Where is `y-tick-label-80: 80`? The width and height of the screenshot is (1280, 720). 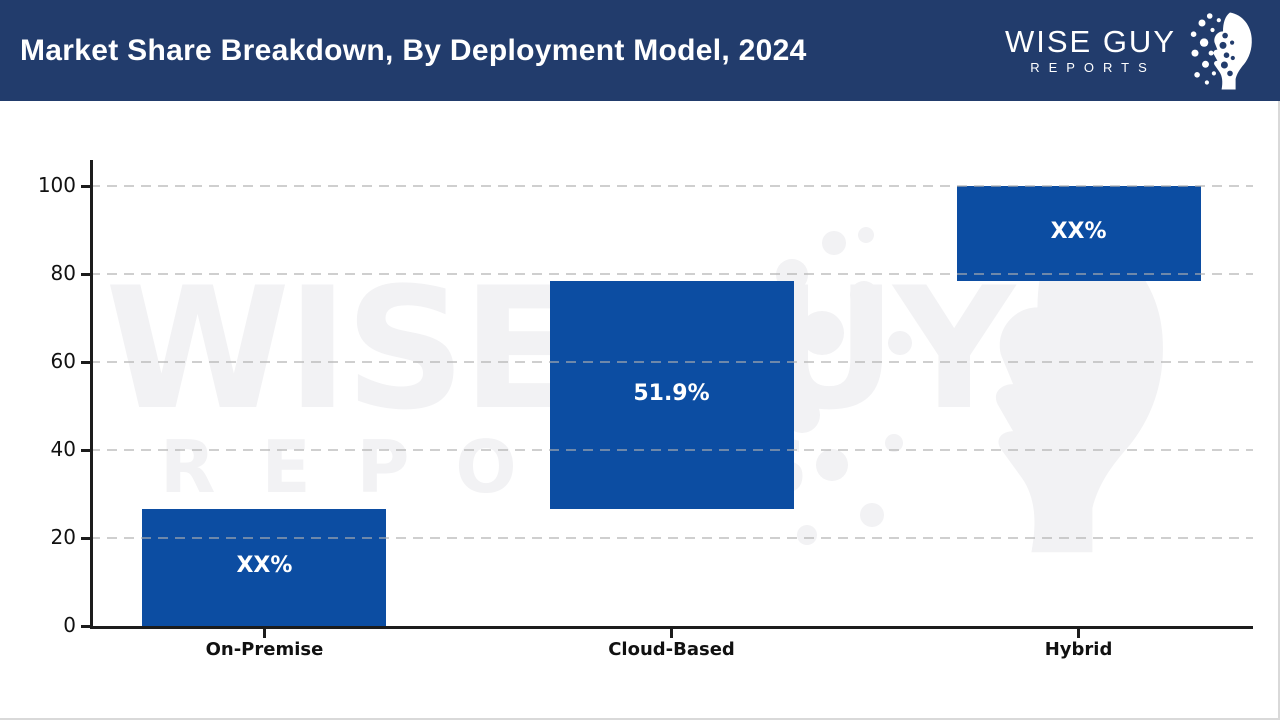
y-tick-label-80: 80 is located at coordinates (63, 273).